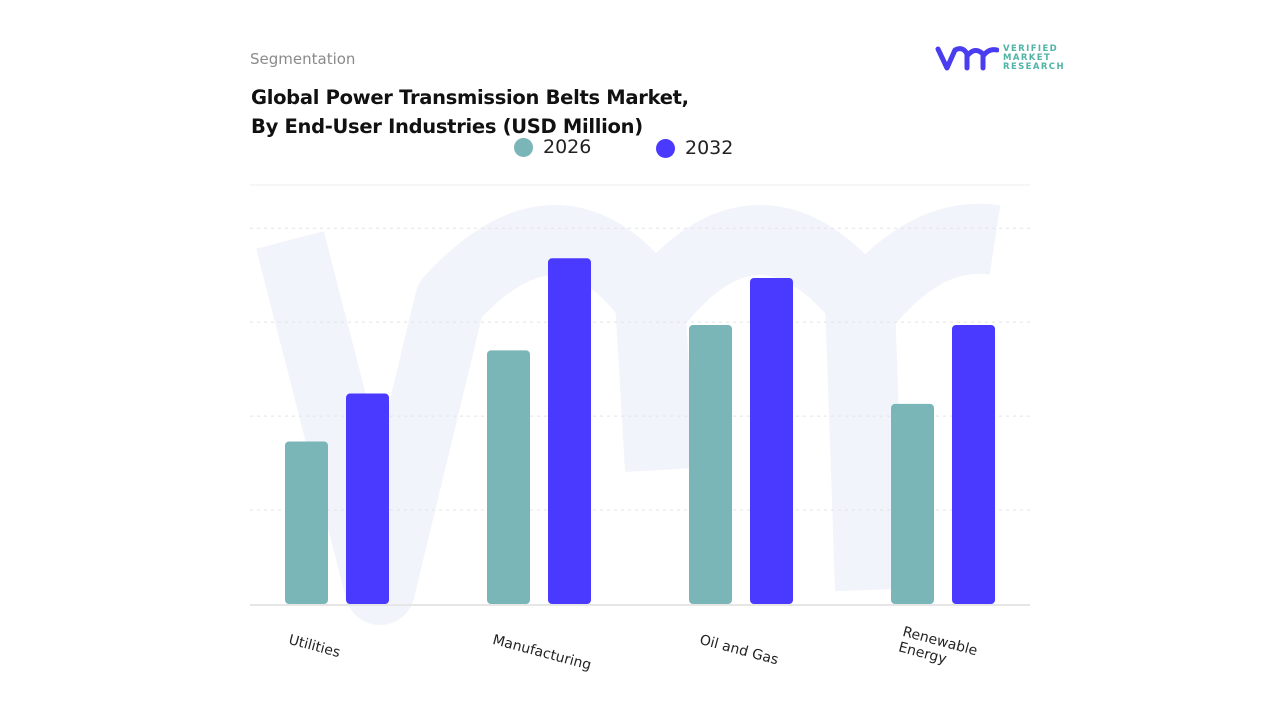  Describe the element at coordinates (523, 147) in the screenshot. I see `legend-swatch-2026` at that location.